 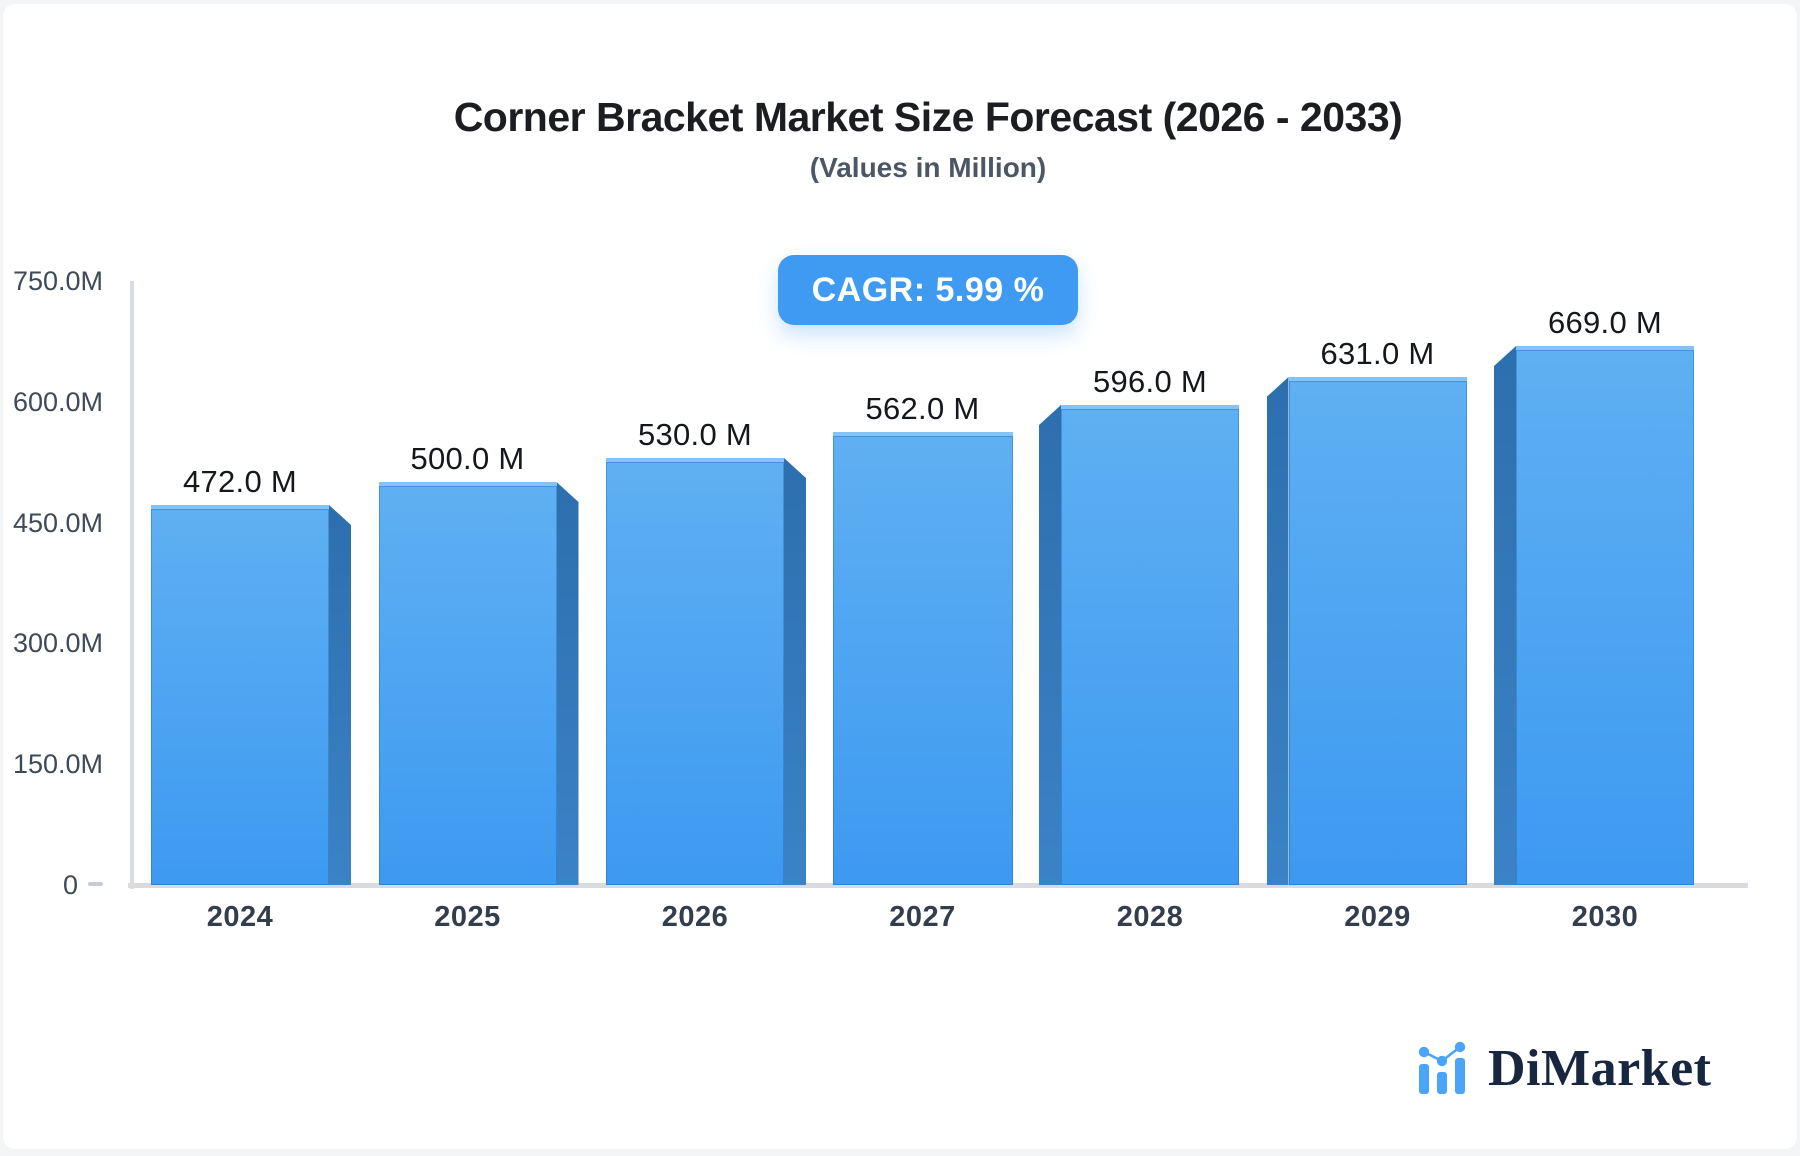 I want to click on brand-name: DiMarket, so click(x=1600, y=1068).